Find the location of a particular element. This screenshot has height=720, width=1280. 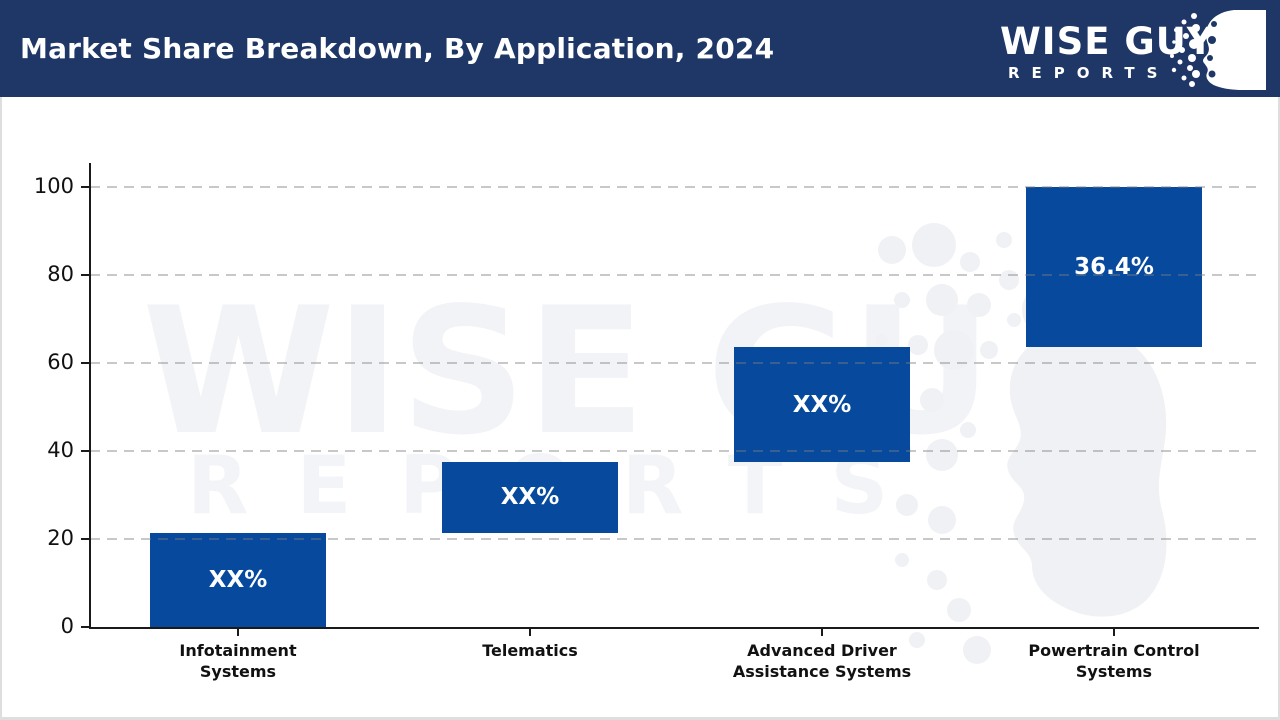

bar-telematics: XX% is located at coordinates (530, 497).